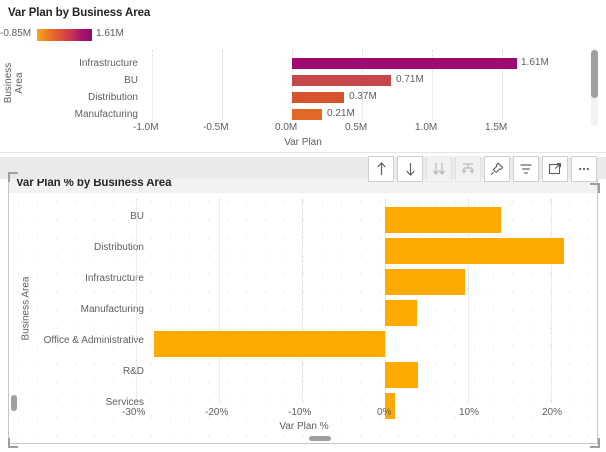 The image size is (606, 452). I want to click on top-category-label: Manufacturing, so click(106, 114).